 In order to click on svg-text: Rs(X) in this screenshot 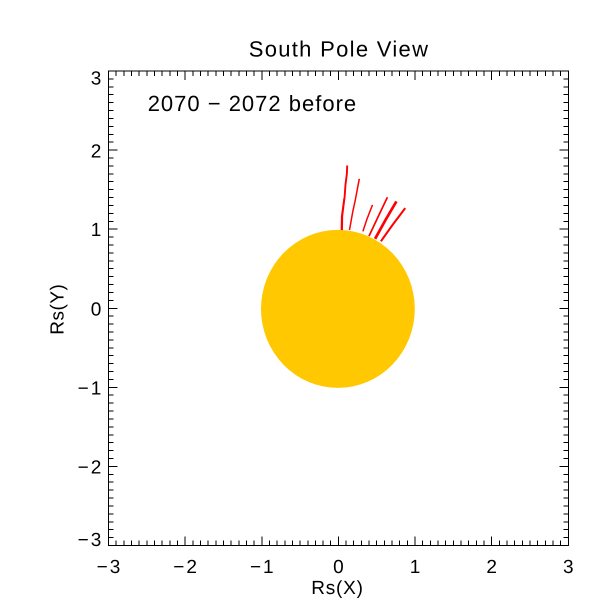, I will do `click(337, 588)`.